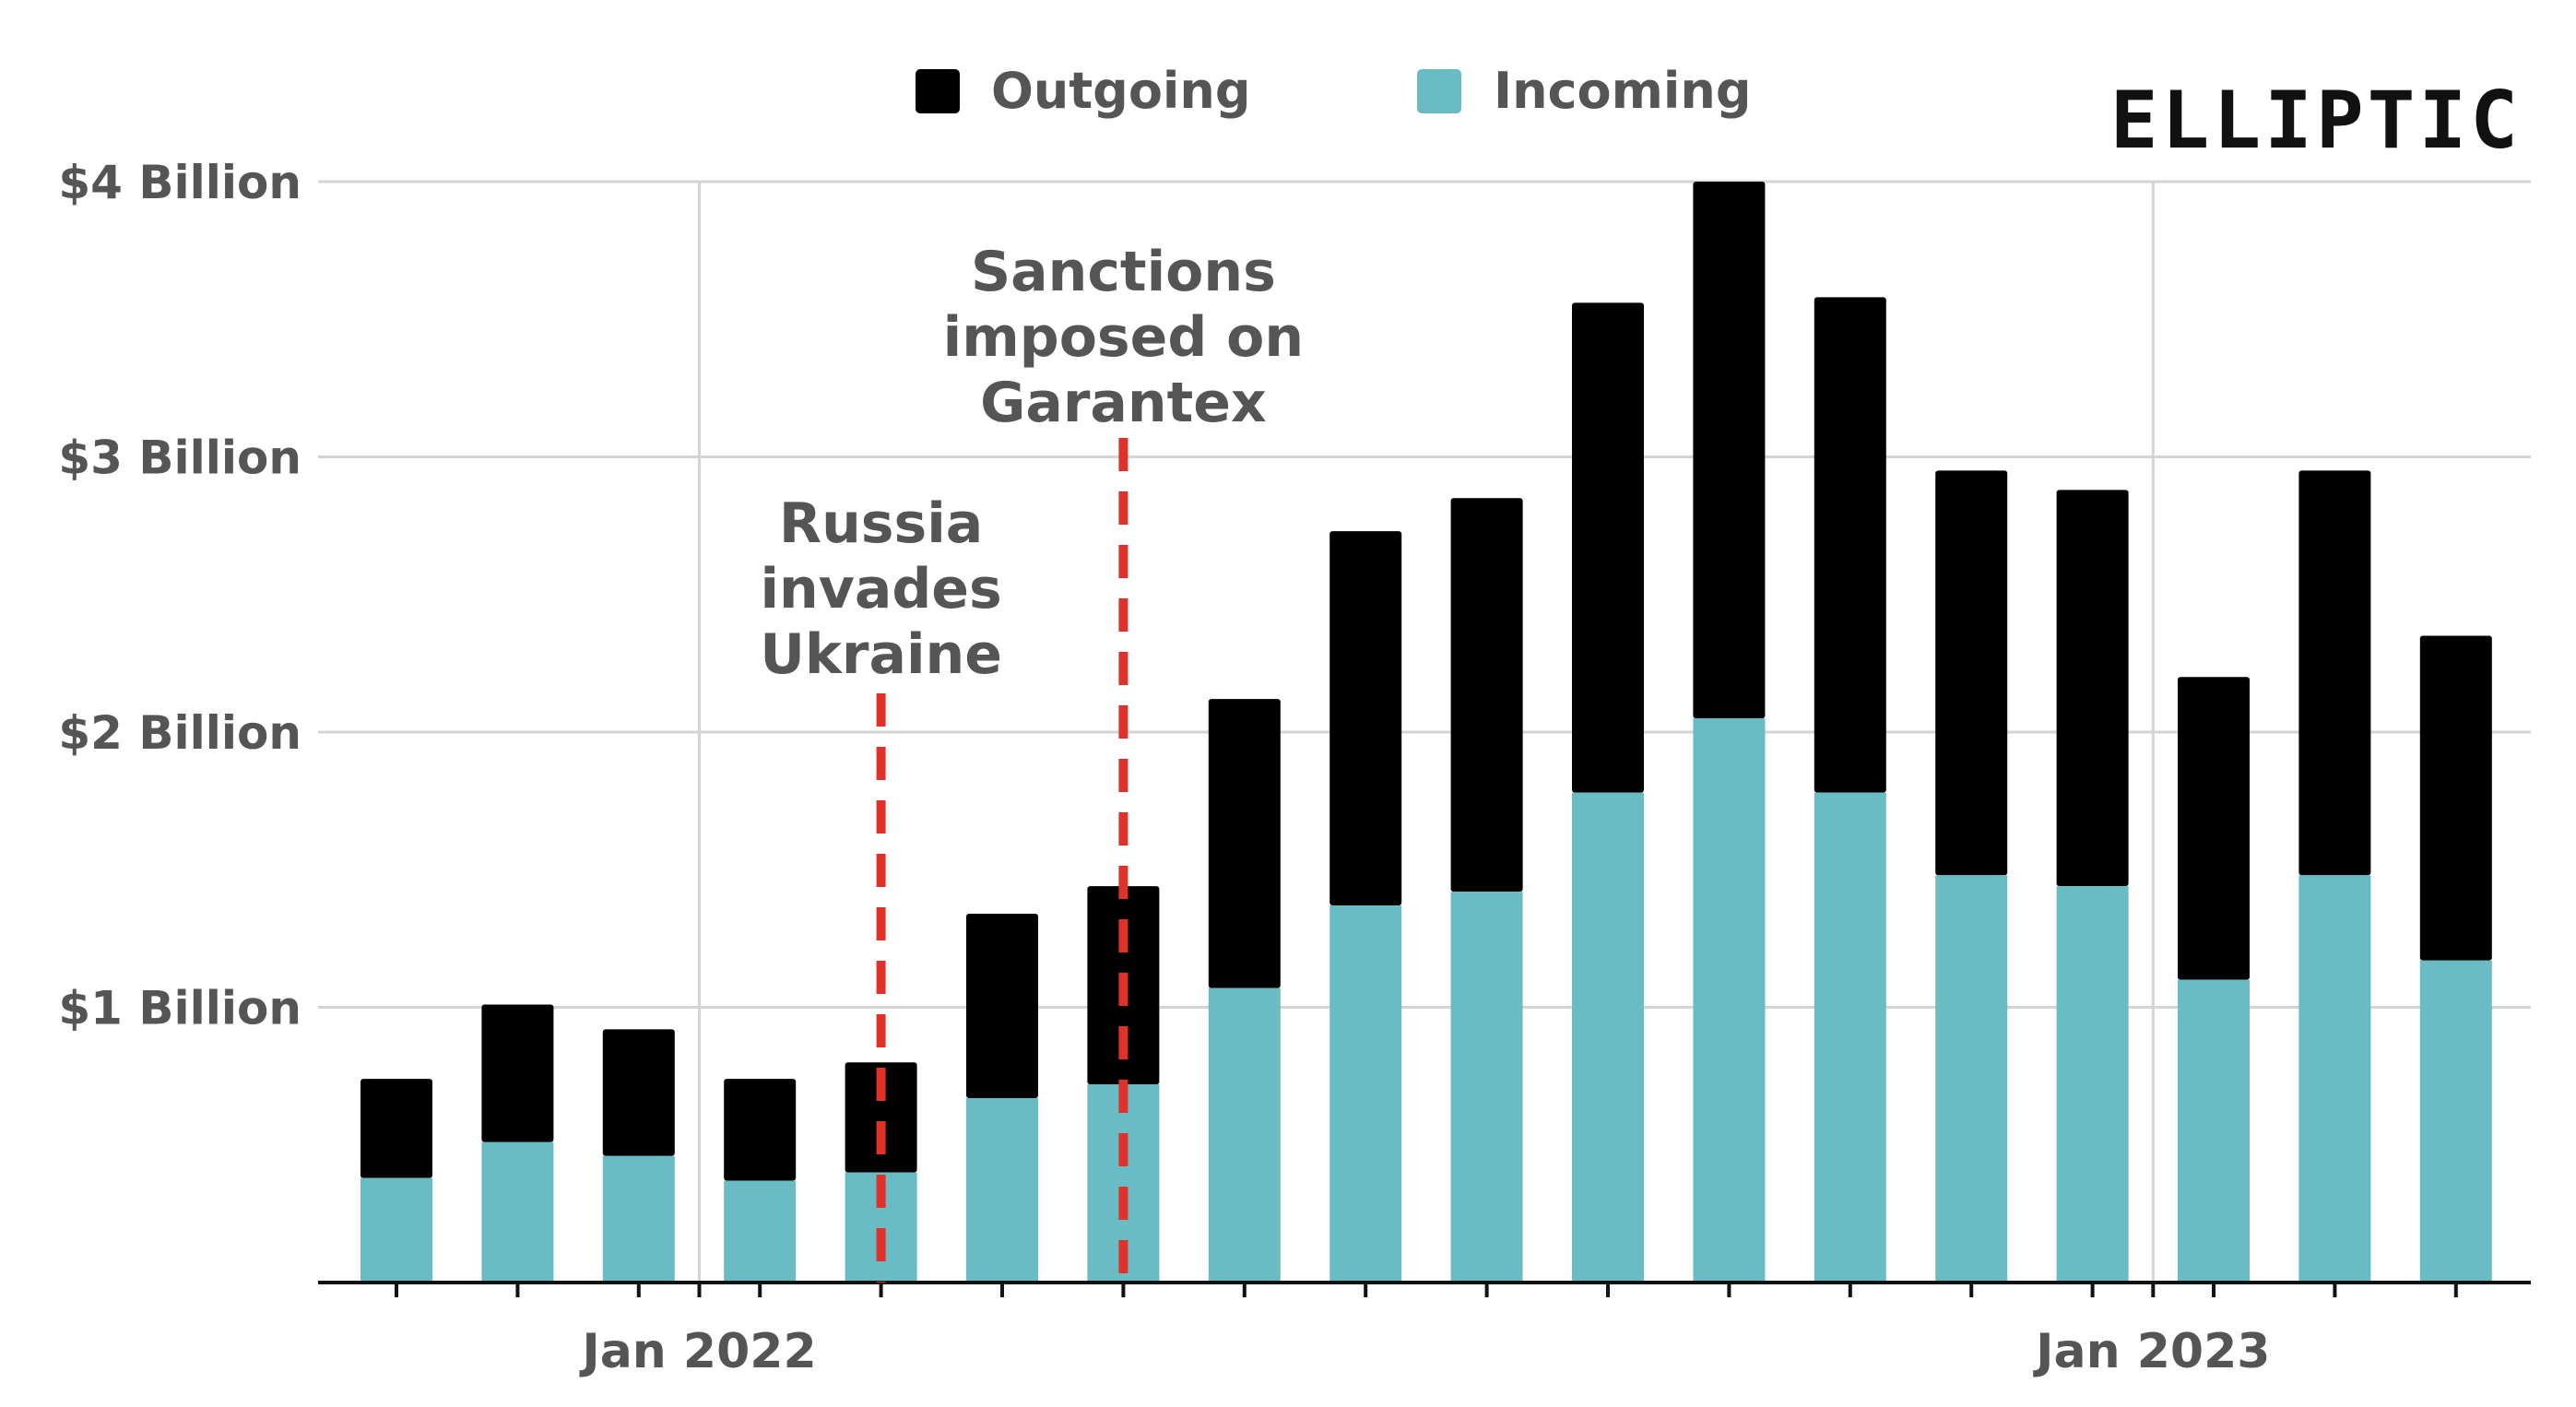  What do you see at coordinates (1439, 91) in the screenshot?
I see `legend-swatch-incoming` at bounding box center [1439, 91].